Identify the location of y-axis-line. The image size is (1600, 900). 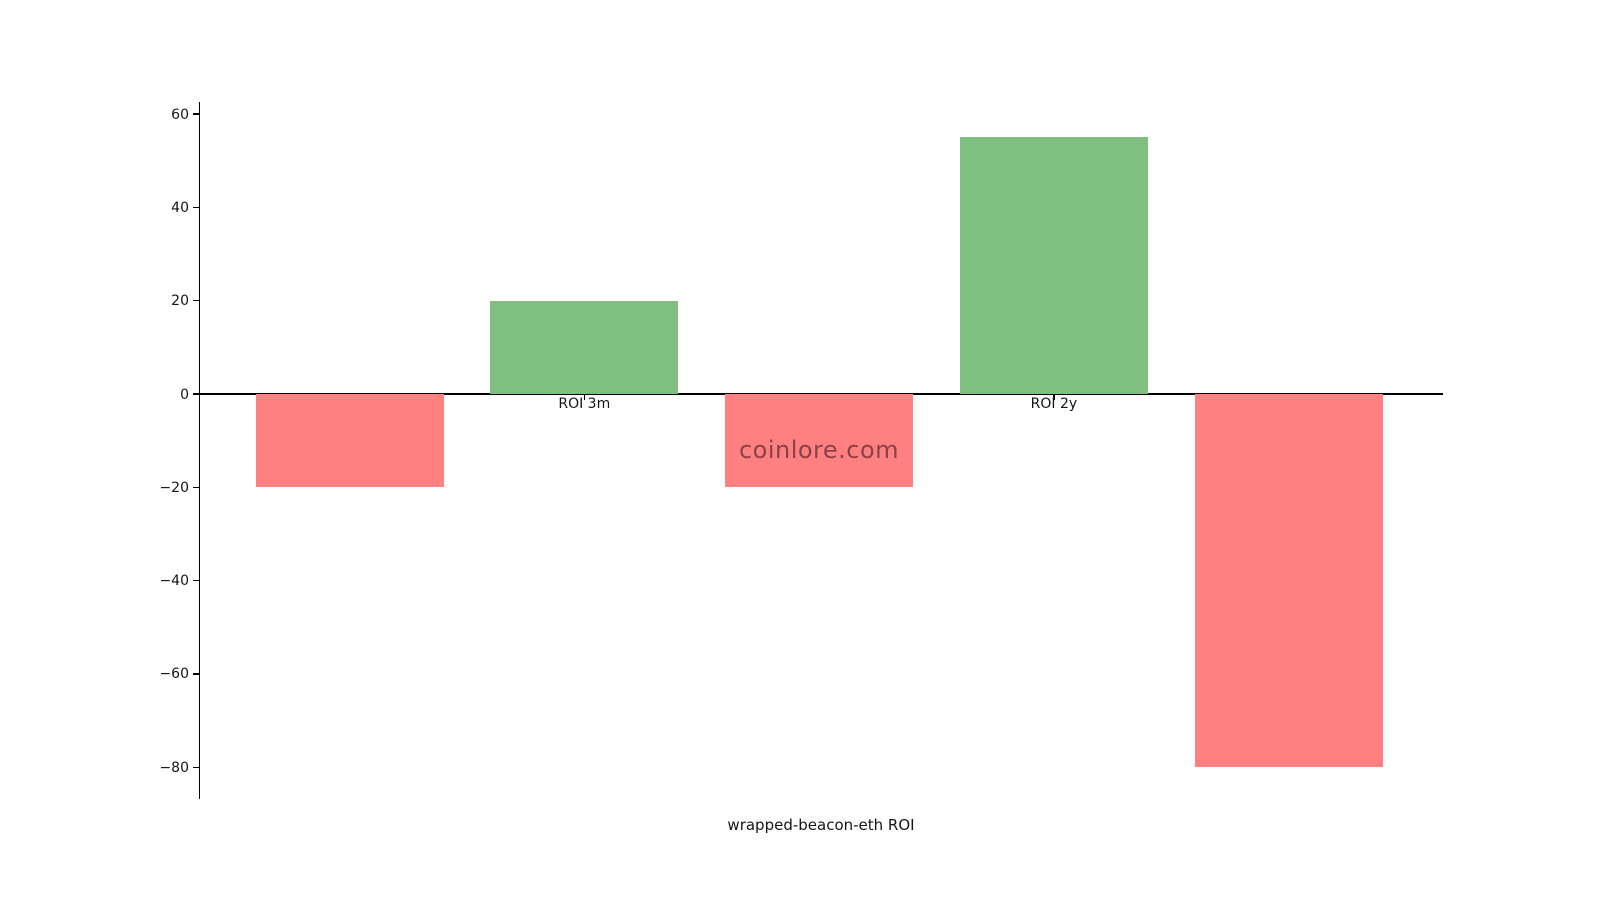
(200, 450).